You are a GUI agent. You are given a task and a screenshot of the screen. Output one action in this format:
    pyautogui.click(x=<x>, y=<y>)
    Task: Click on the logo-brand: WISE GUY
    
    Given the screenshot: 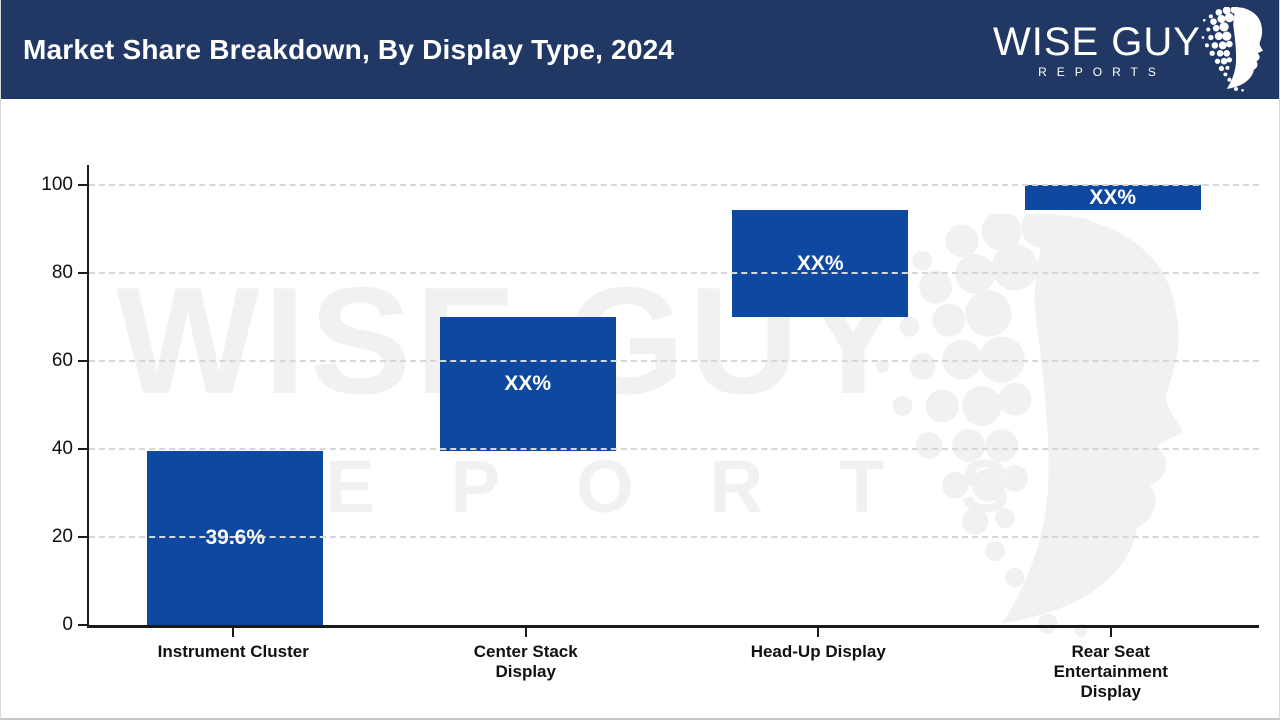 What is the action you would take?
    pyautogui.click(x=1096, y=41)
    